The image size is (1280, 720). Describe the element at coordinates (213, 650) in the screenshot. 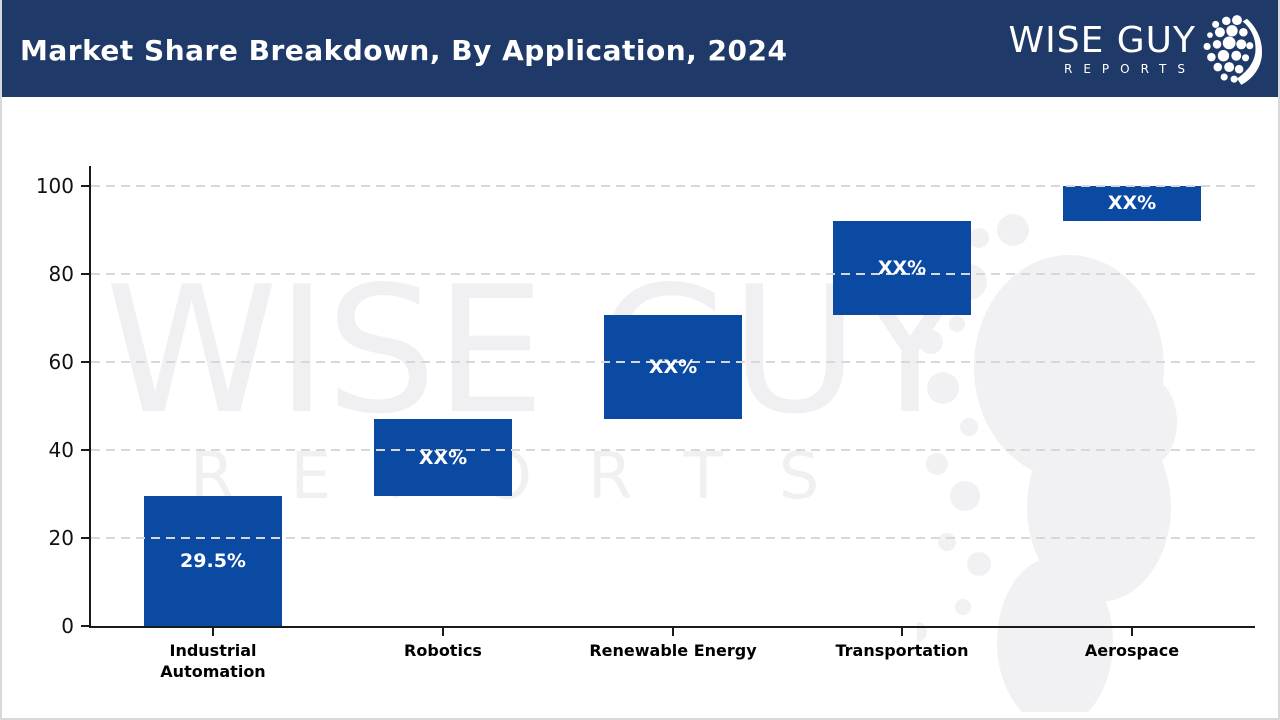

I see `x-tick-label-line: Industrial` at that location.